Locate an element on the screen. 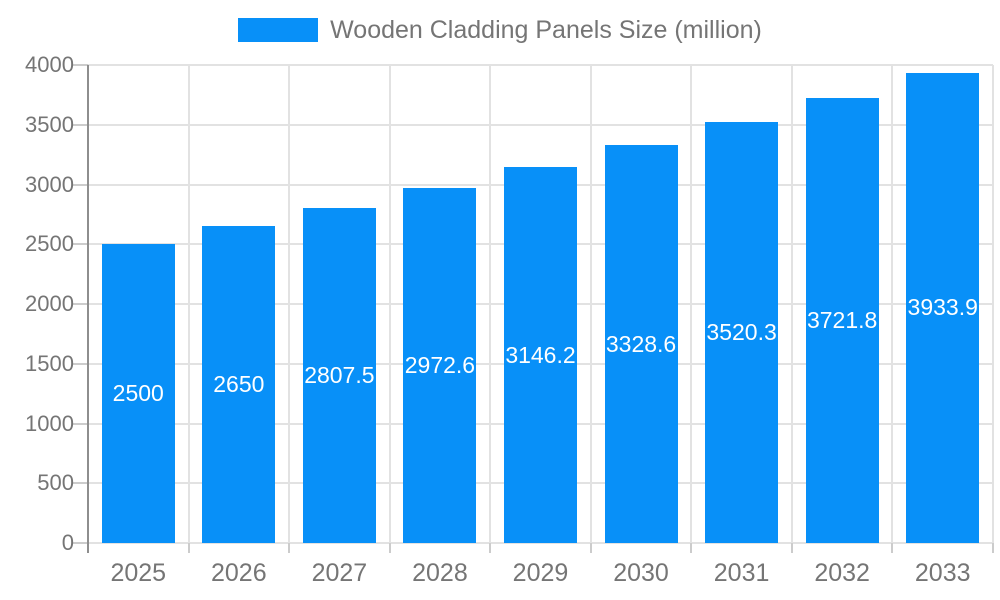 The width and height of the screenshot is (1000, 600). y-axis-label: 0 is located at coordinates (67, 542).